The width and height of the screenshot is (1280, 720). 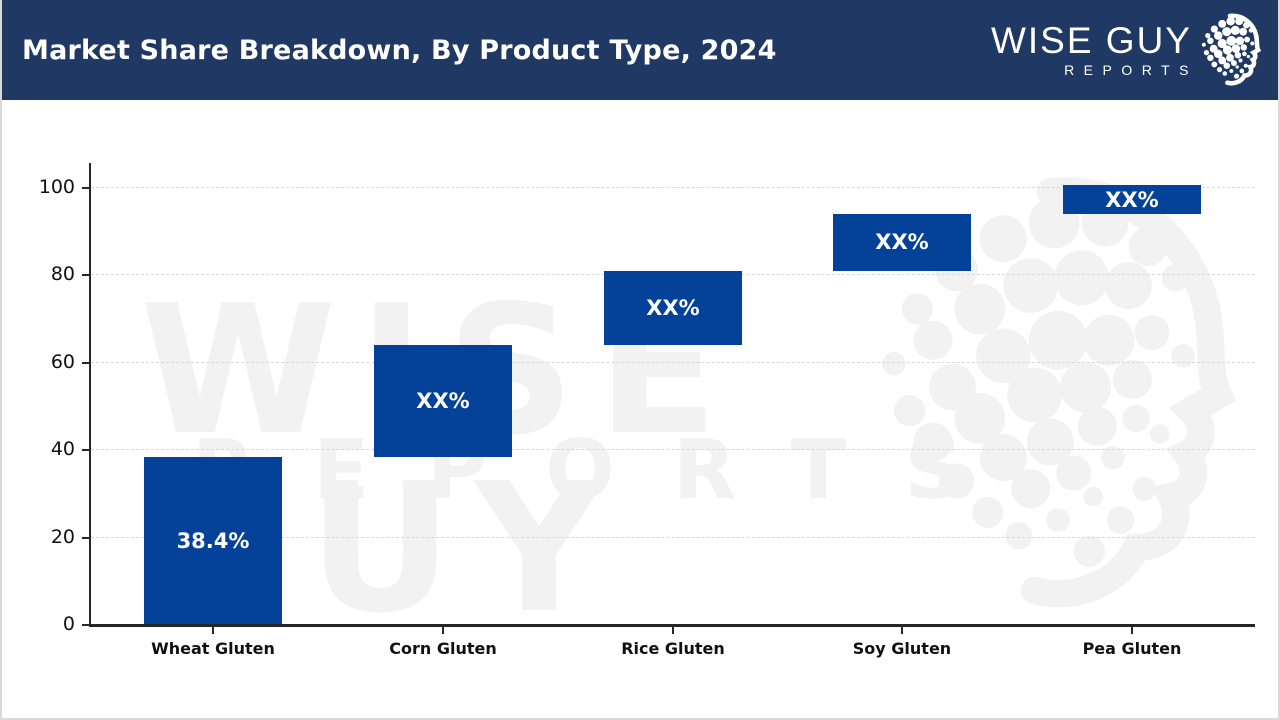 What do you see at coordinates (672, 625) in the screenshot?
I see `x-axis-line` at bounding box center [672, 625].